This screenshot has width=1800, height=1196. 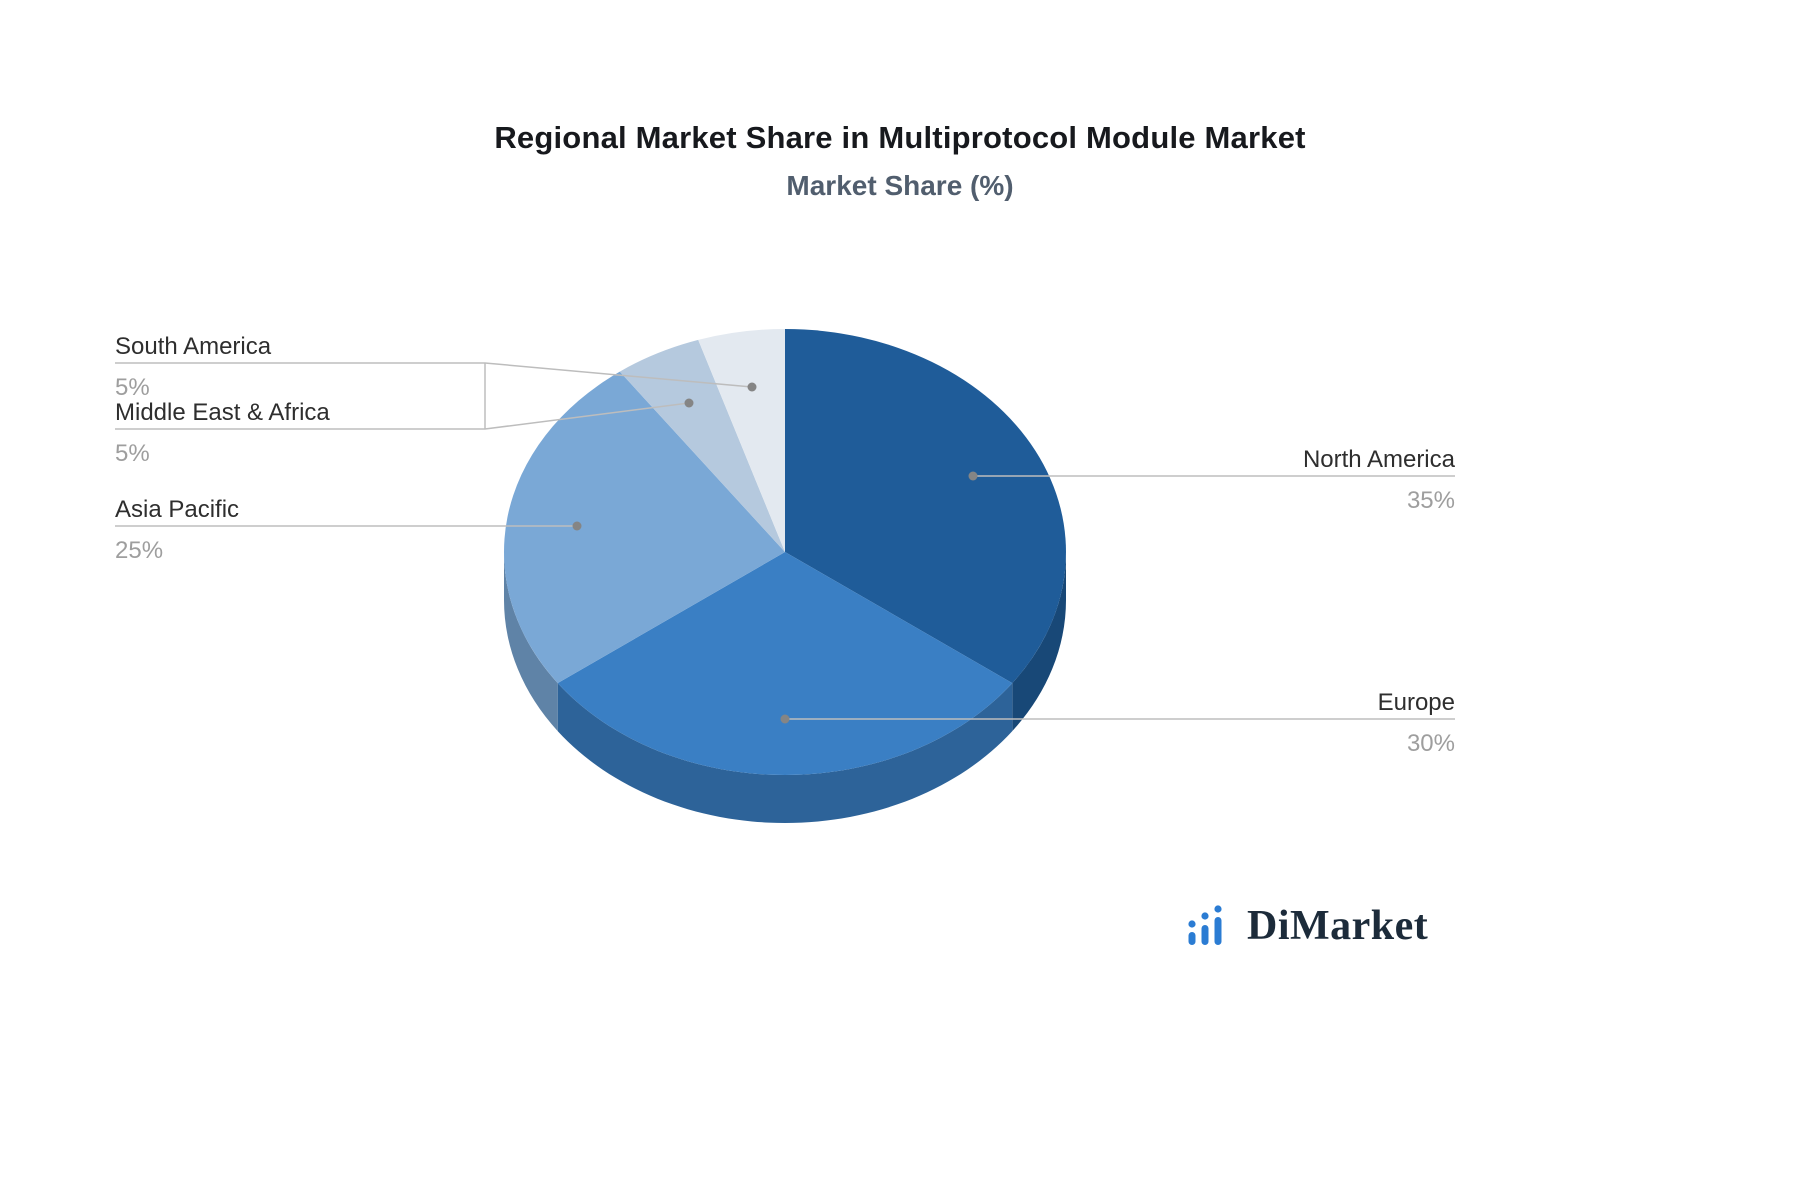 I want to click on slice-value: 25%, so click(x=139, y=550).